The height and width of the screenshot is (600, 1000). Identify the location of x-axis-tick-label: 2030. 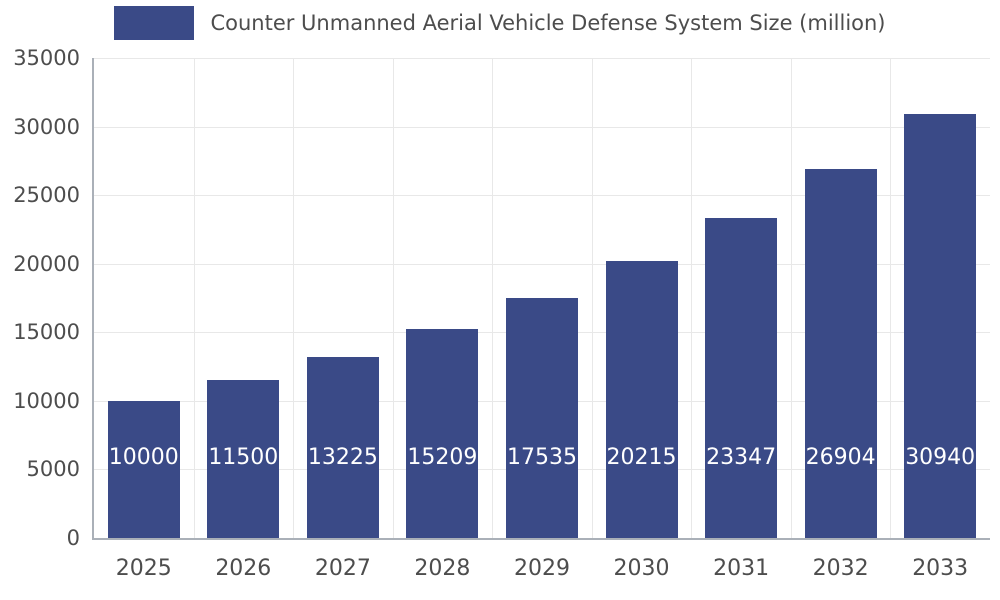
(641, 568).